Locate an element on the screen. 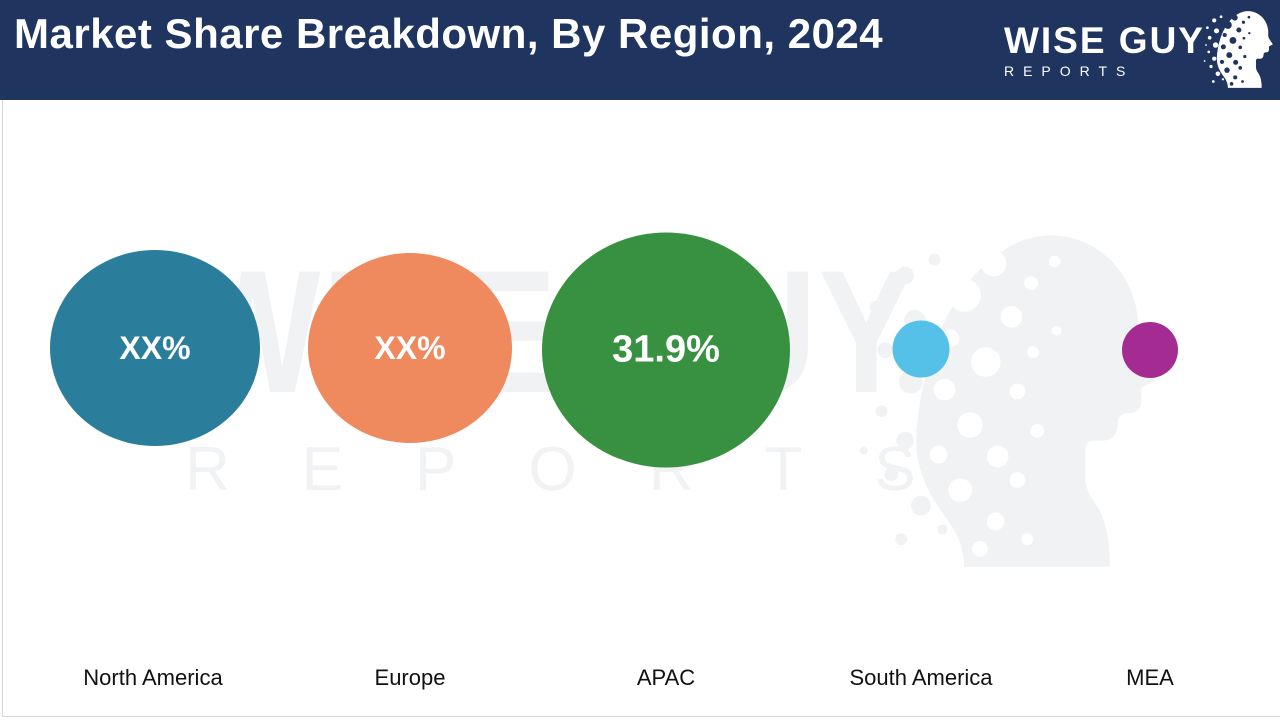  bubble-south-america is located at coordinates (921, 349).